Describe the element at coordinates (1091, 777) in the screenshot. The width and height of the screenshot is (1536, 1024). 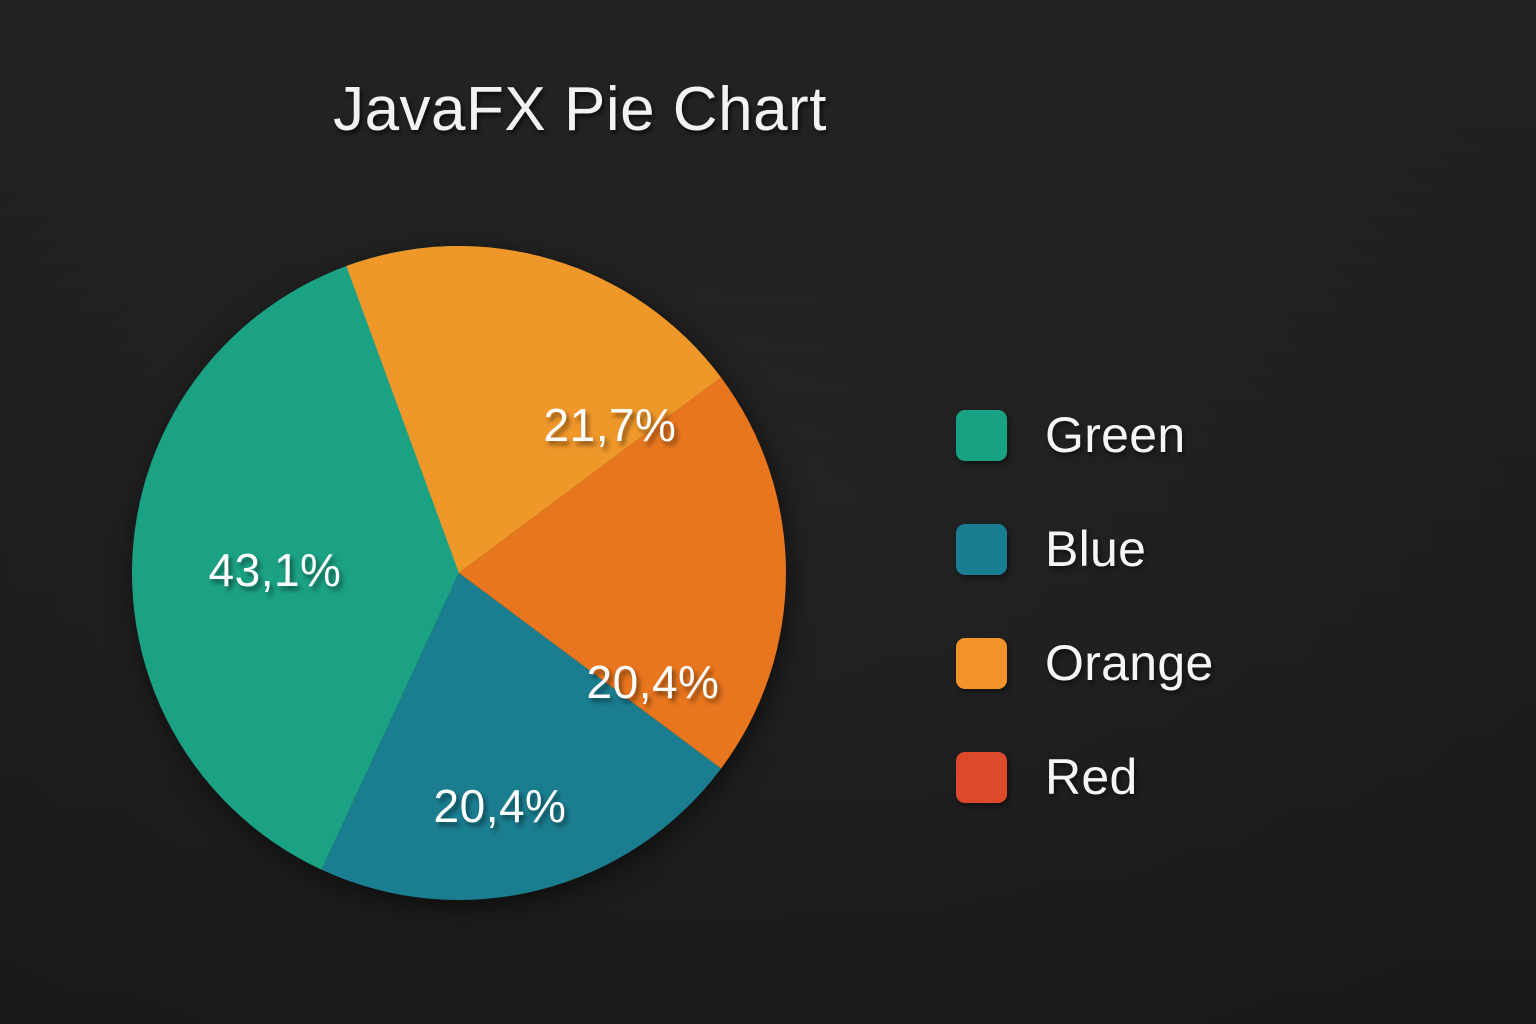
I see `legend-item-label: Red` at that location.